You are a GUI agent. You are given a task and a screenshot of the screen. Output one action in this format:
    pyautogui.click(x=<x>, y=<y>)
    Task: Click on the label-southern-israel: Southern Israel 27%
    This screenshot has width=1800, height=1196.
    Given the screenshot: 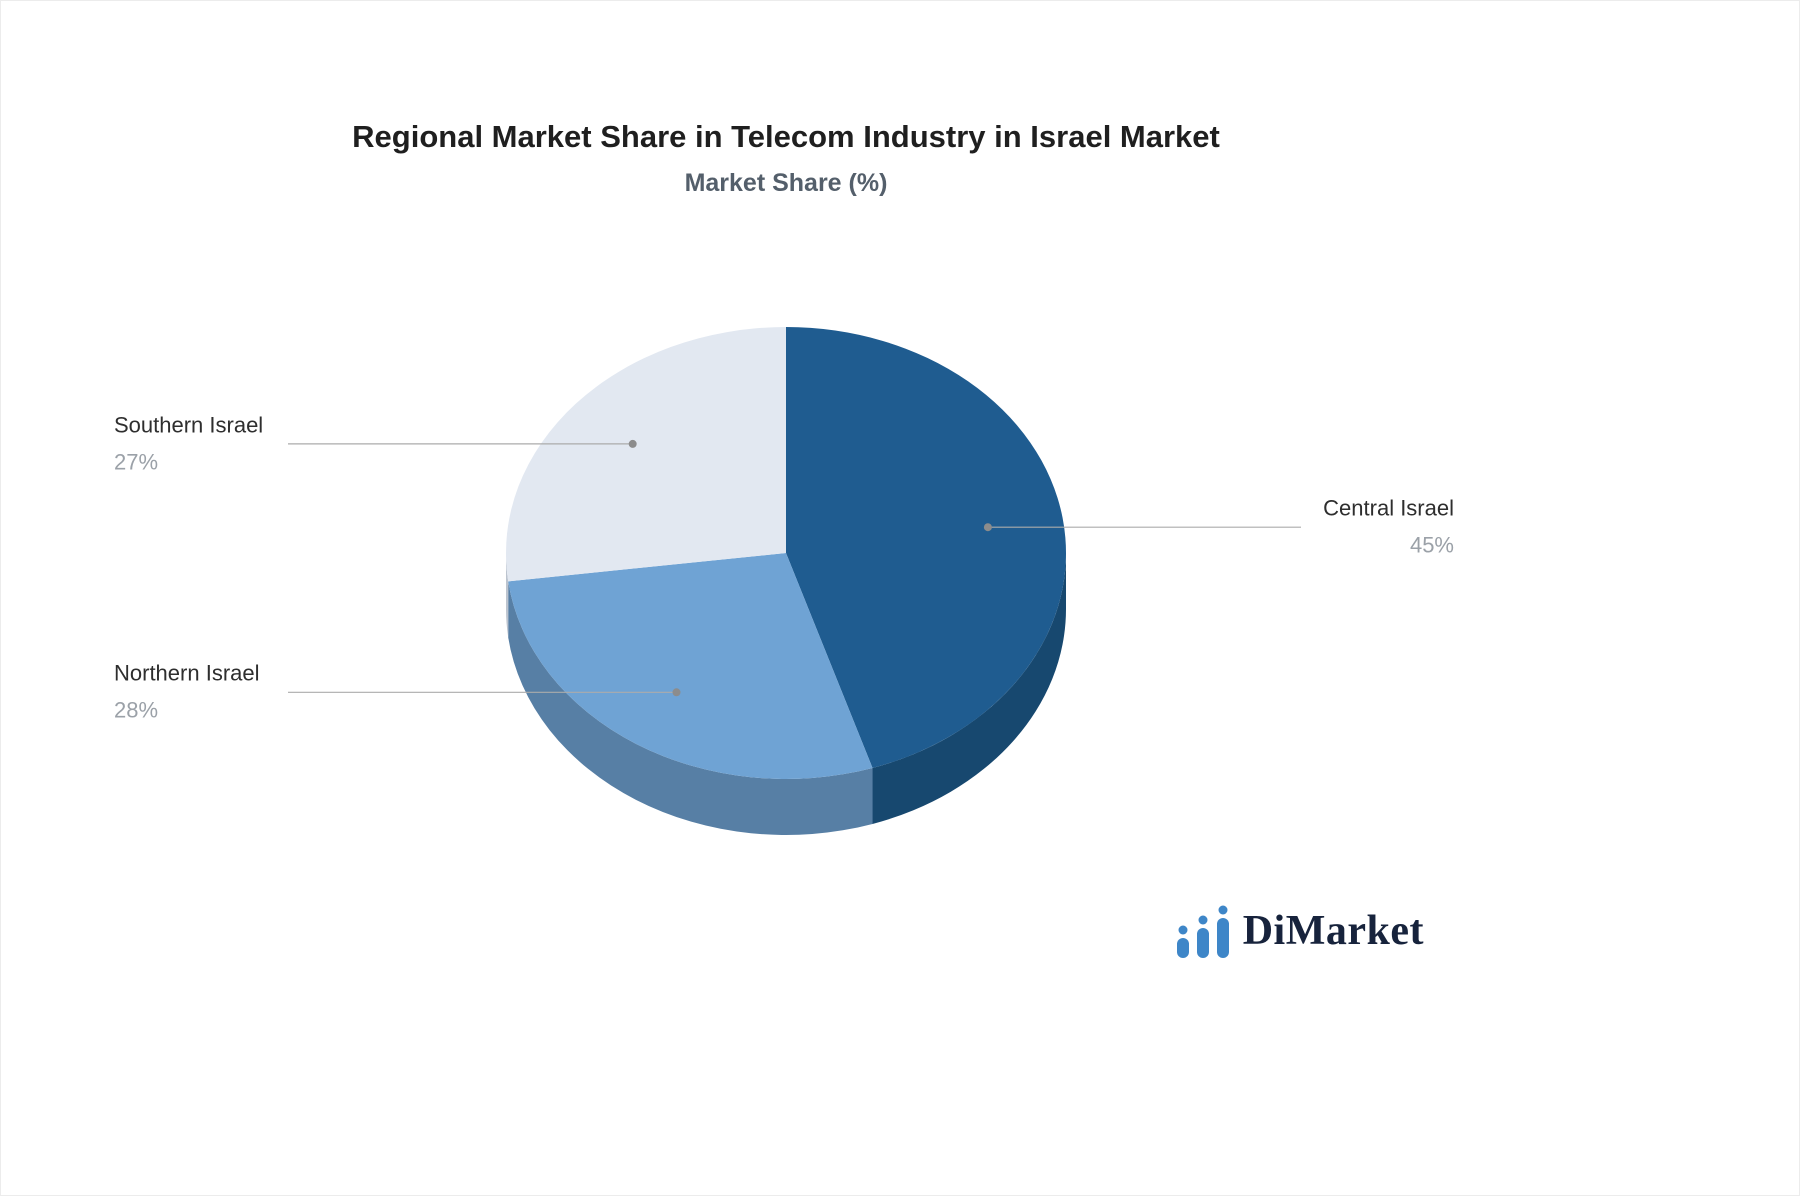 What is the action you would take?
    pyautogui.click(x=188, y=444)
    